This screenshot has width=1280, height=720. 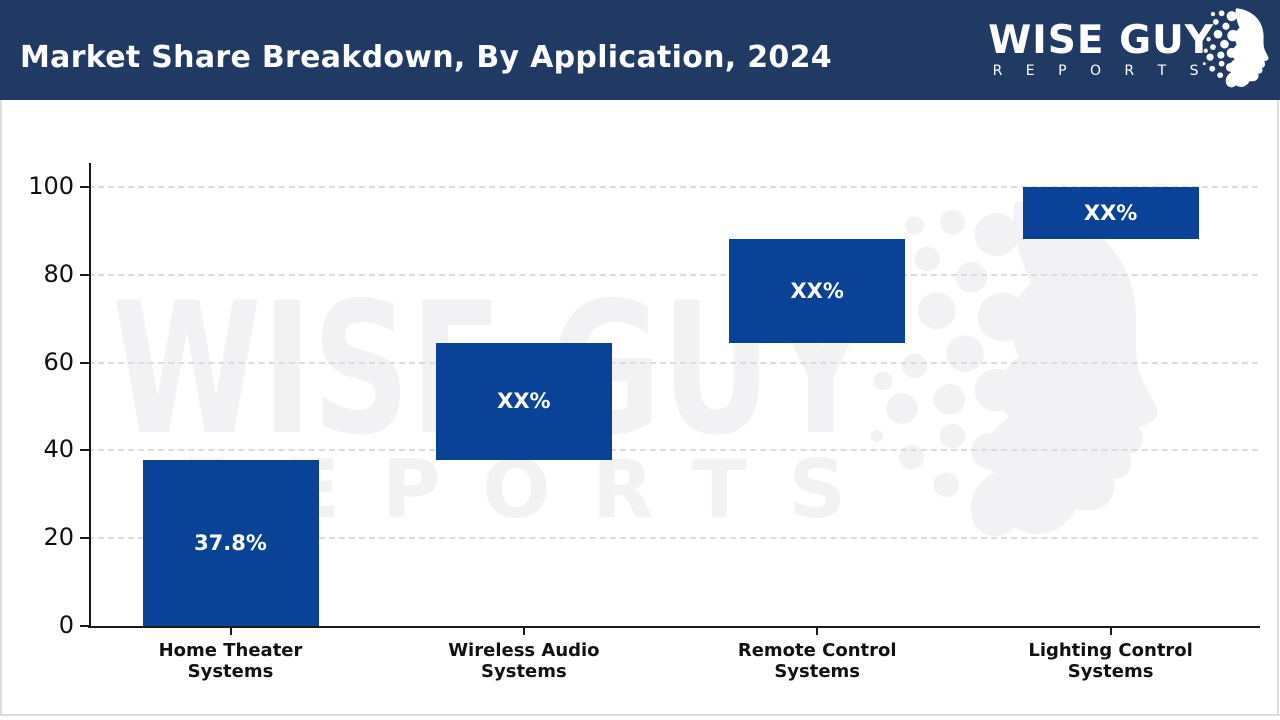 What do you see at coordinates (640, 715) in the screenshot?
I see `frame-bottom` at bounding box center [640, 715].